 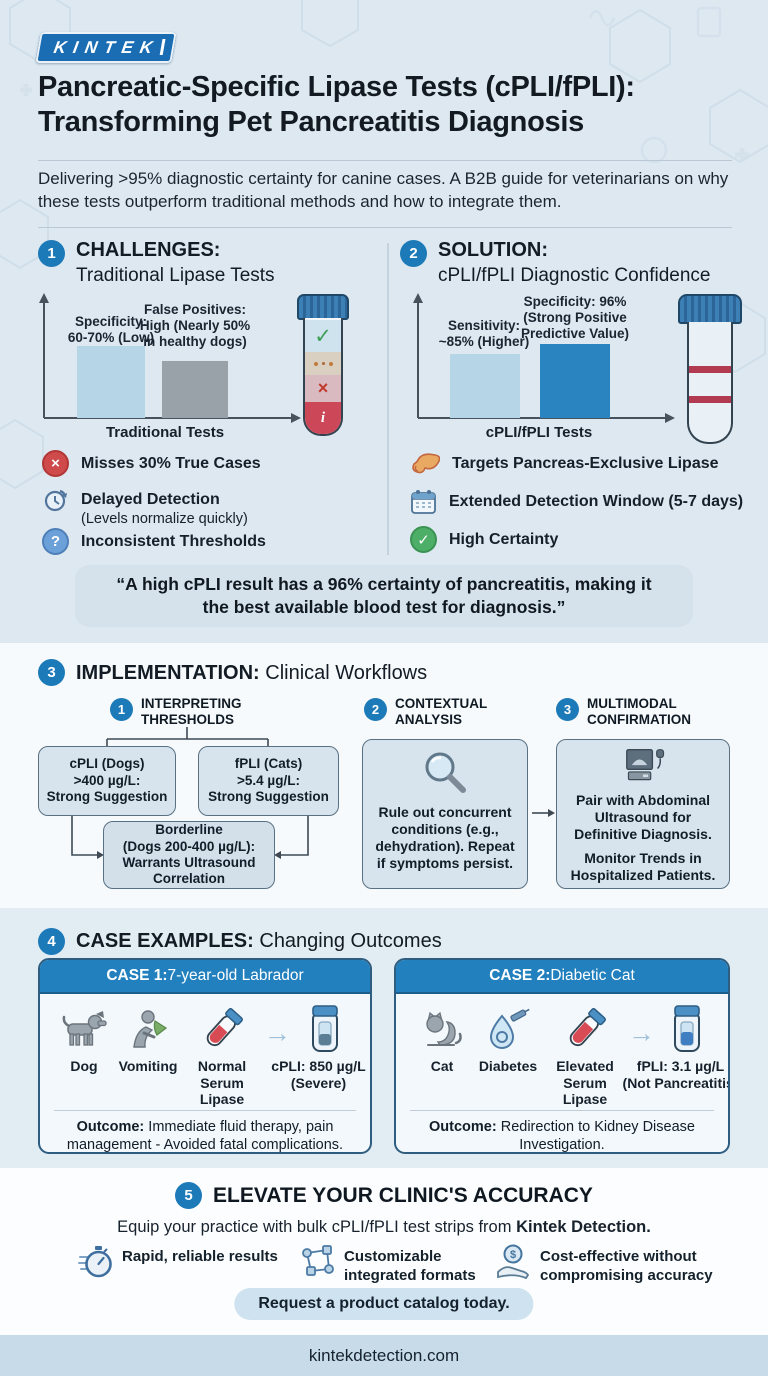 I want to click on false-positives-bar, so click(x=195, y=389).